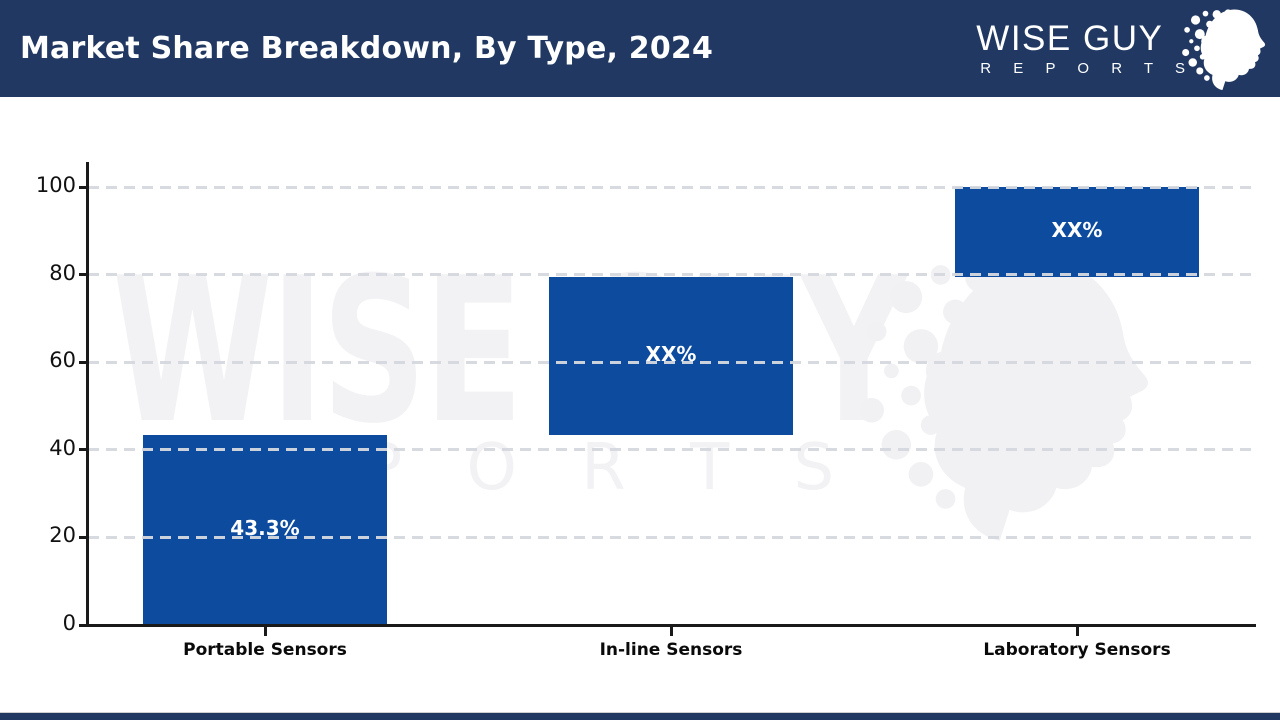 The image size is (1280, 720). What do you see at coordinates (265, 650) in the screenshot?
I see `x-category-label: Portable Sensors` at bounding box center [265, 650].